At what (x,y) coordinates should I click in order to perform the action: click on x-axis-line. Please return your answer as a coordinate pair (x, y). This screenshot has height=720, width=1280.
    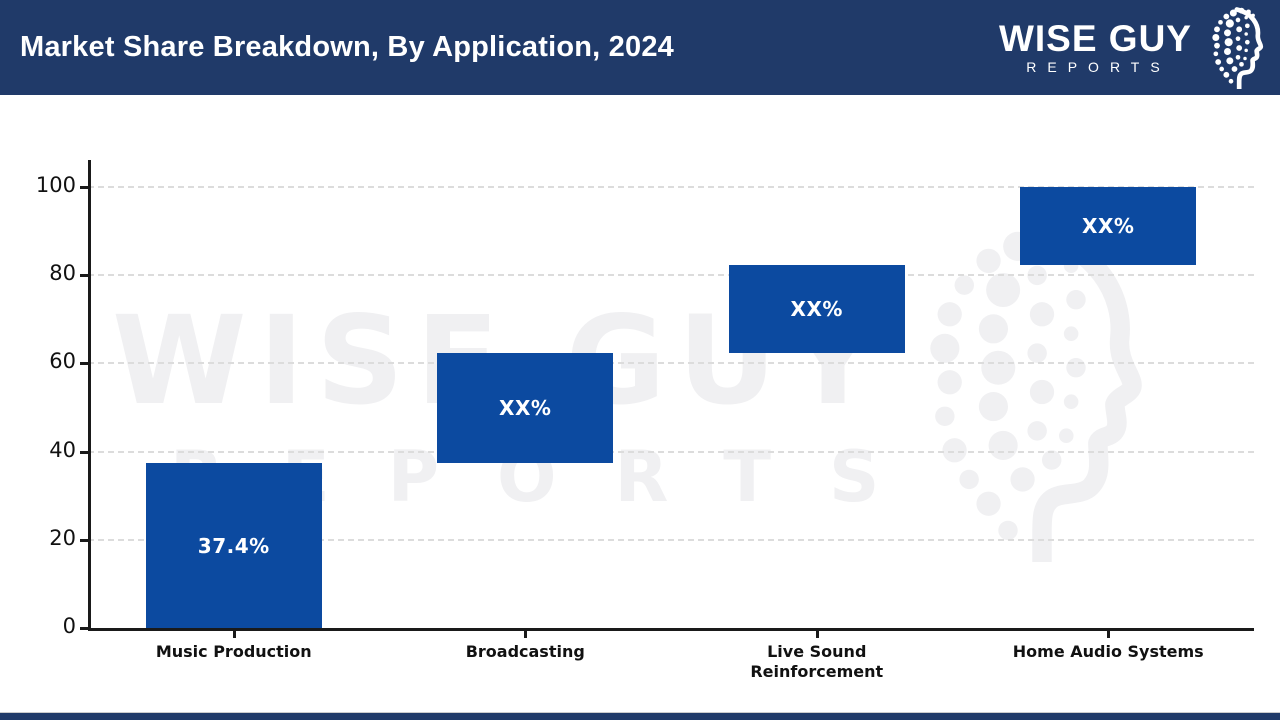
    Looking at the image, I should click on (671, 629).